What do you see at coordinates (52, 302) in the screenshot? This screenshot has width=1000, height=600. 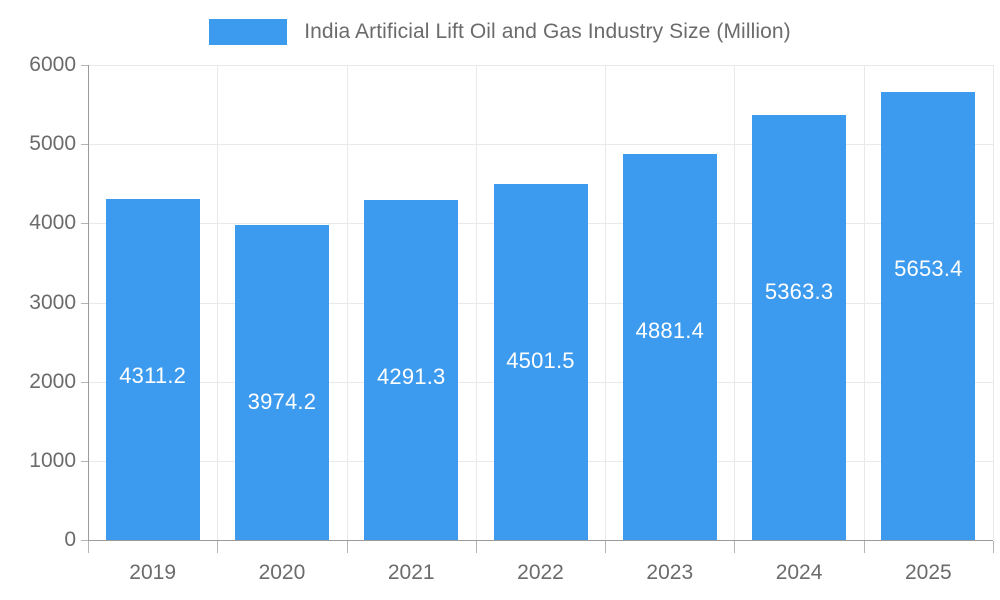 I see `y-axis-tick-label: 3000` at bounding box center [52, 302].